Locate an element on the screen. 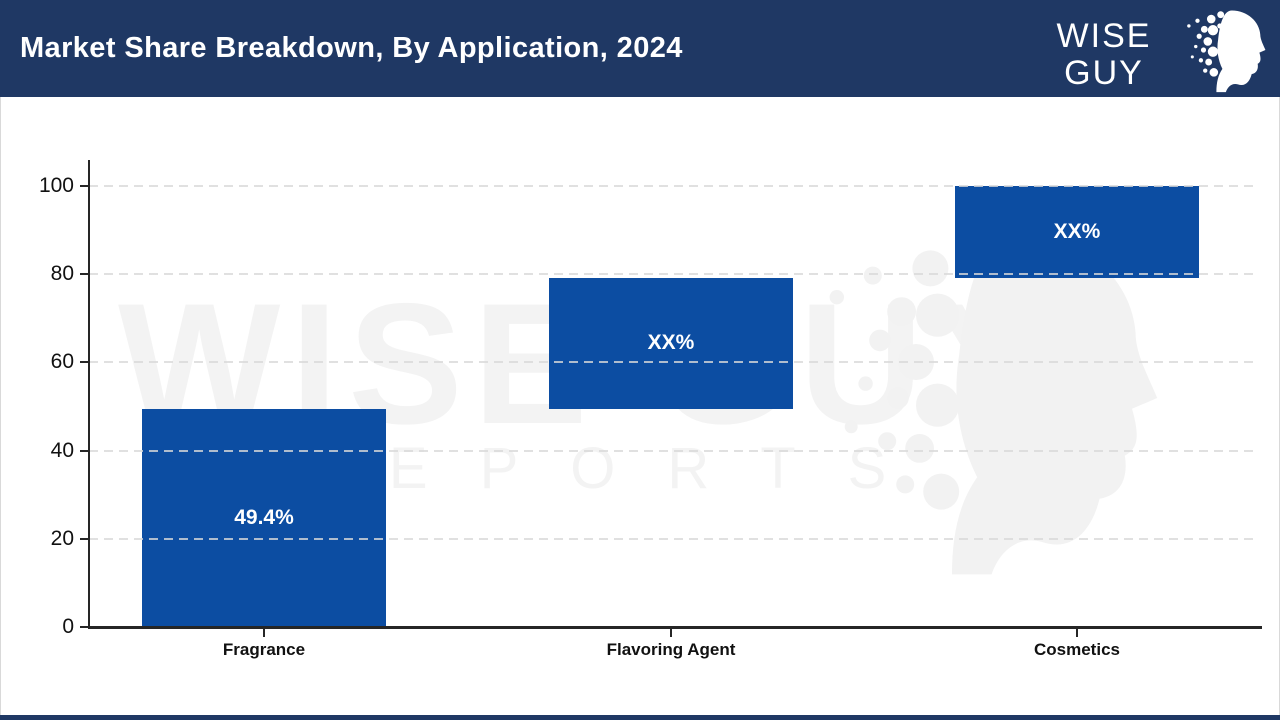 This screenshot has width=1280, height=720. bar-value-label: 49.4% is located at coordinates (264, 518).